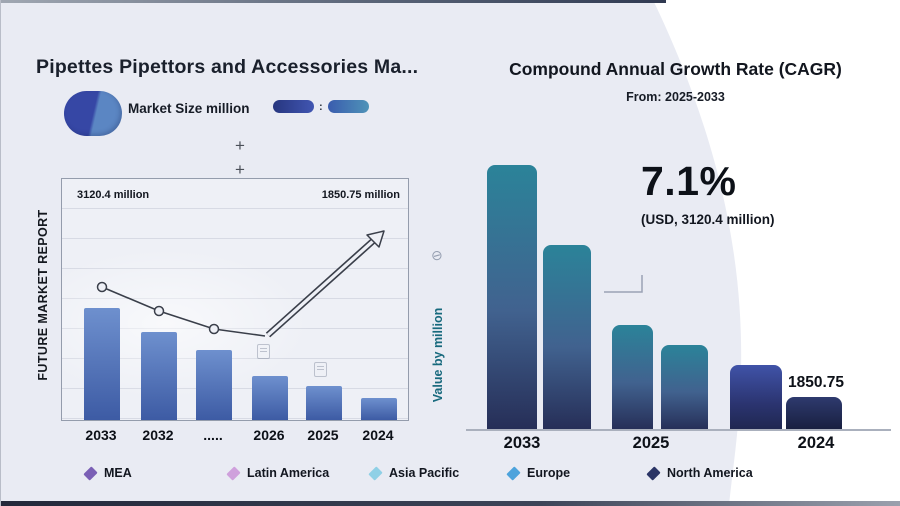 The image size is (900, 506). I want to click on pill-icon, so click(93, 113).